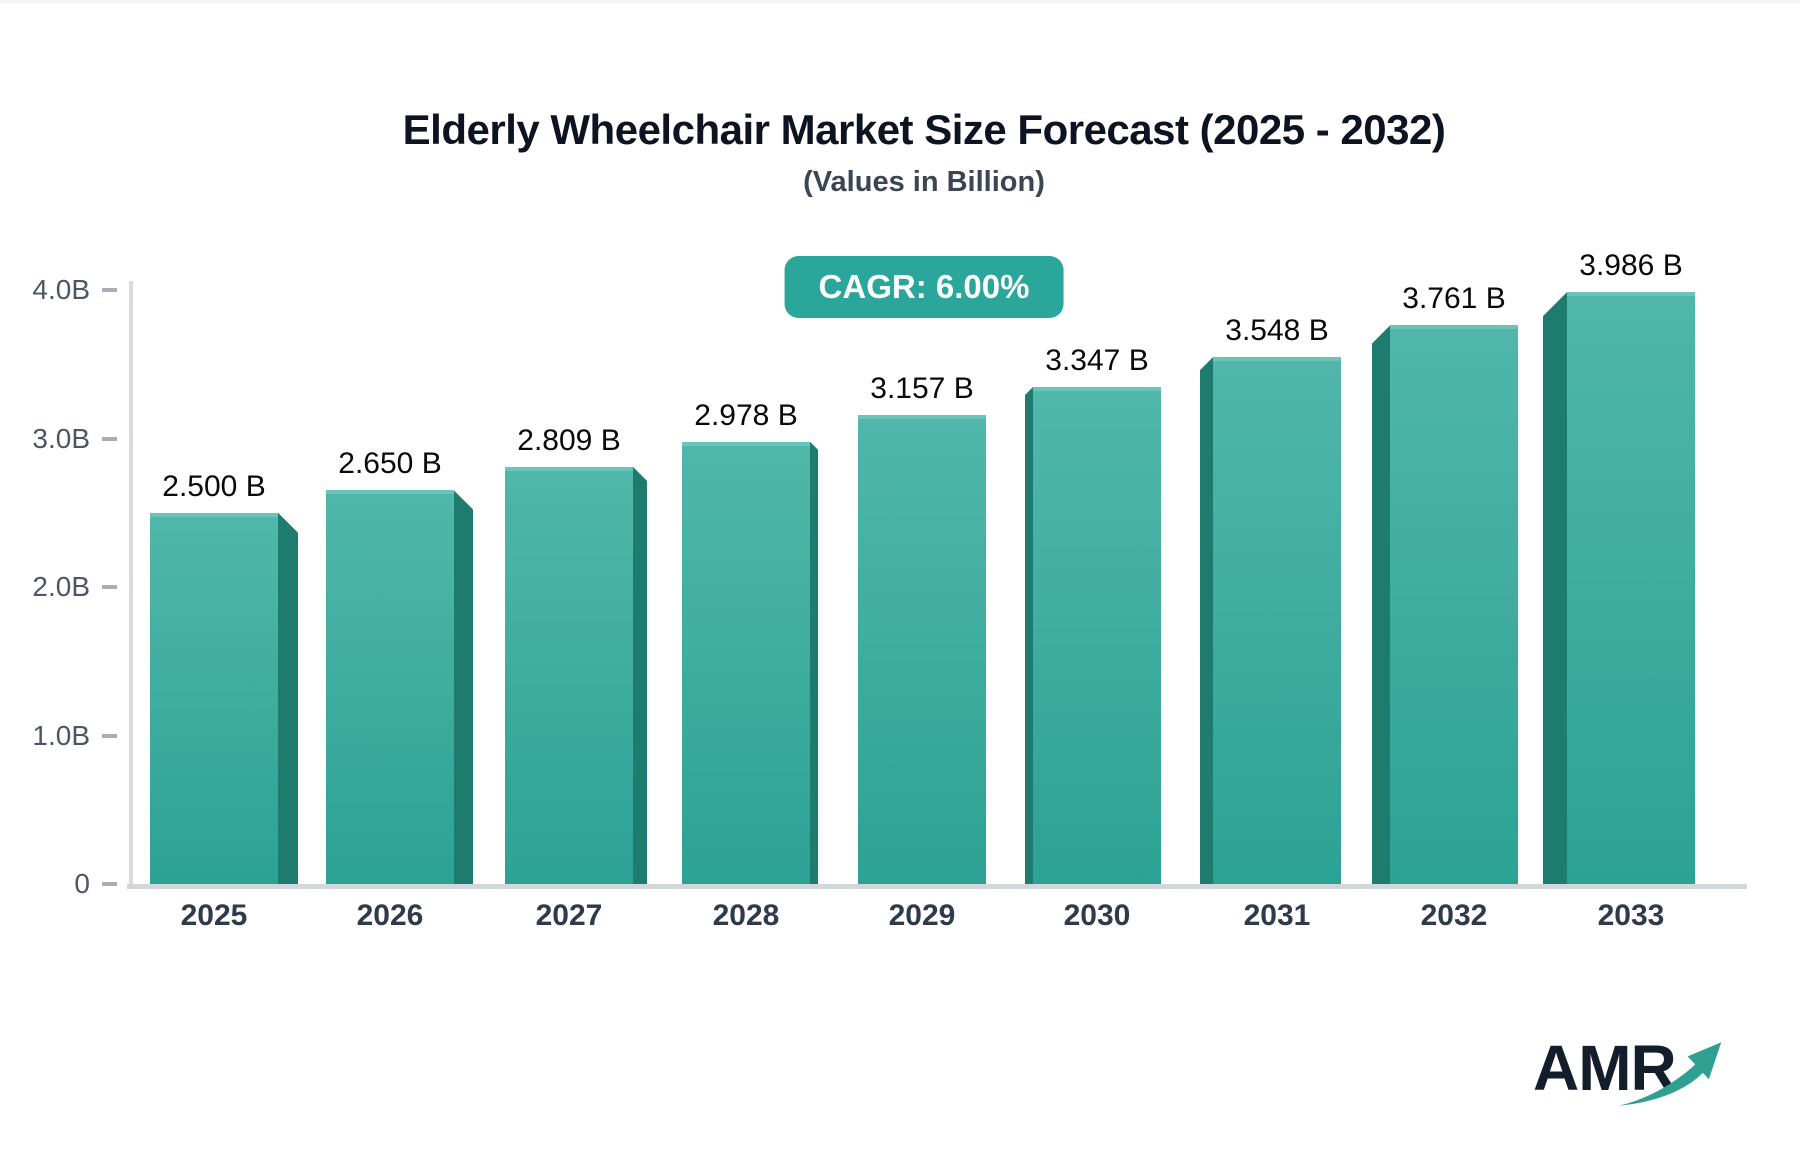  Describe the element at coordinates (390, 464) in the screenshot. I see `bar-value-label: 2.650 B` at that location.